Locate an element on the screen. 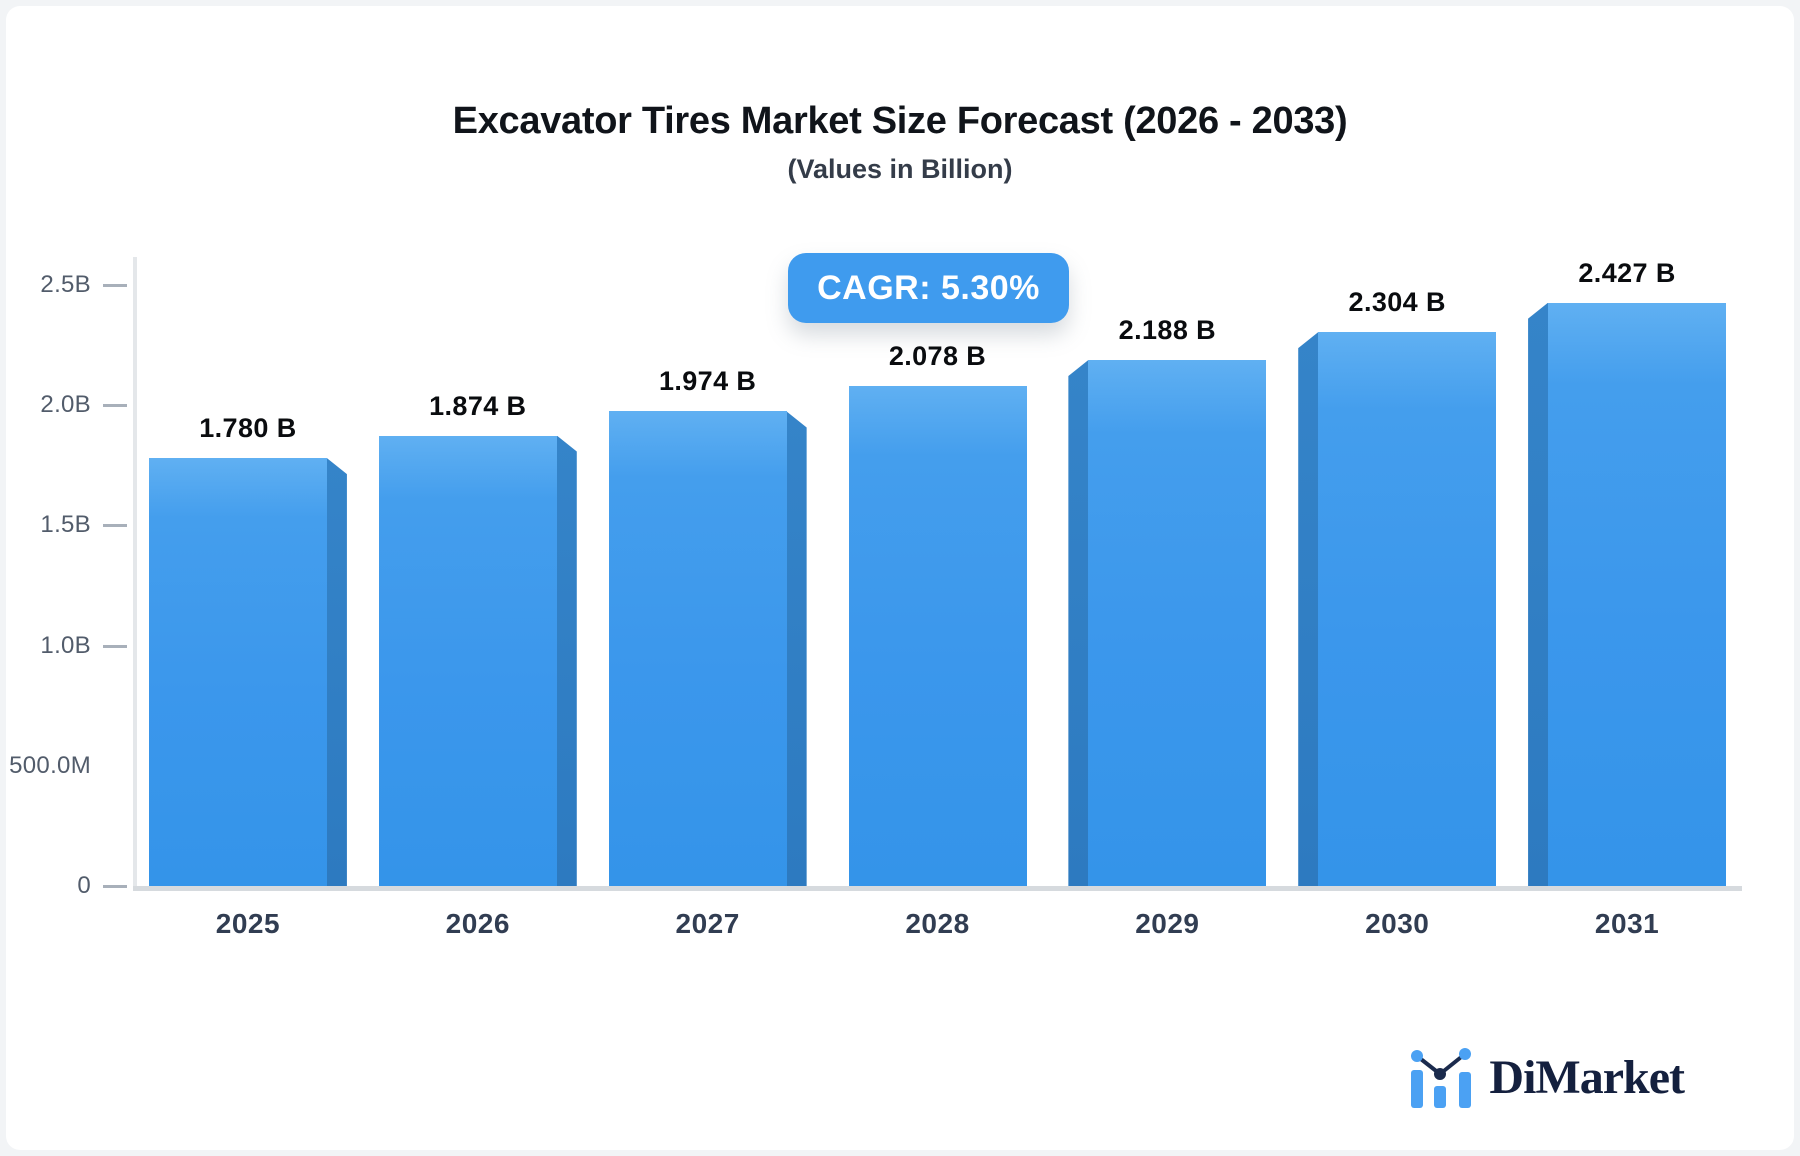 This screenshot has width=1800, height=1156. y-axis-label: 0 is located at coordinates (84, 885).